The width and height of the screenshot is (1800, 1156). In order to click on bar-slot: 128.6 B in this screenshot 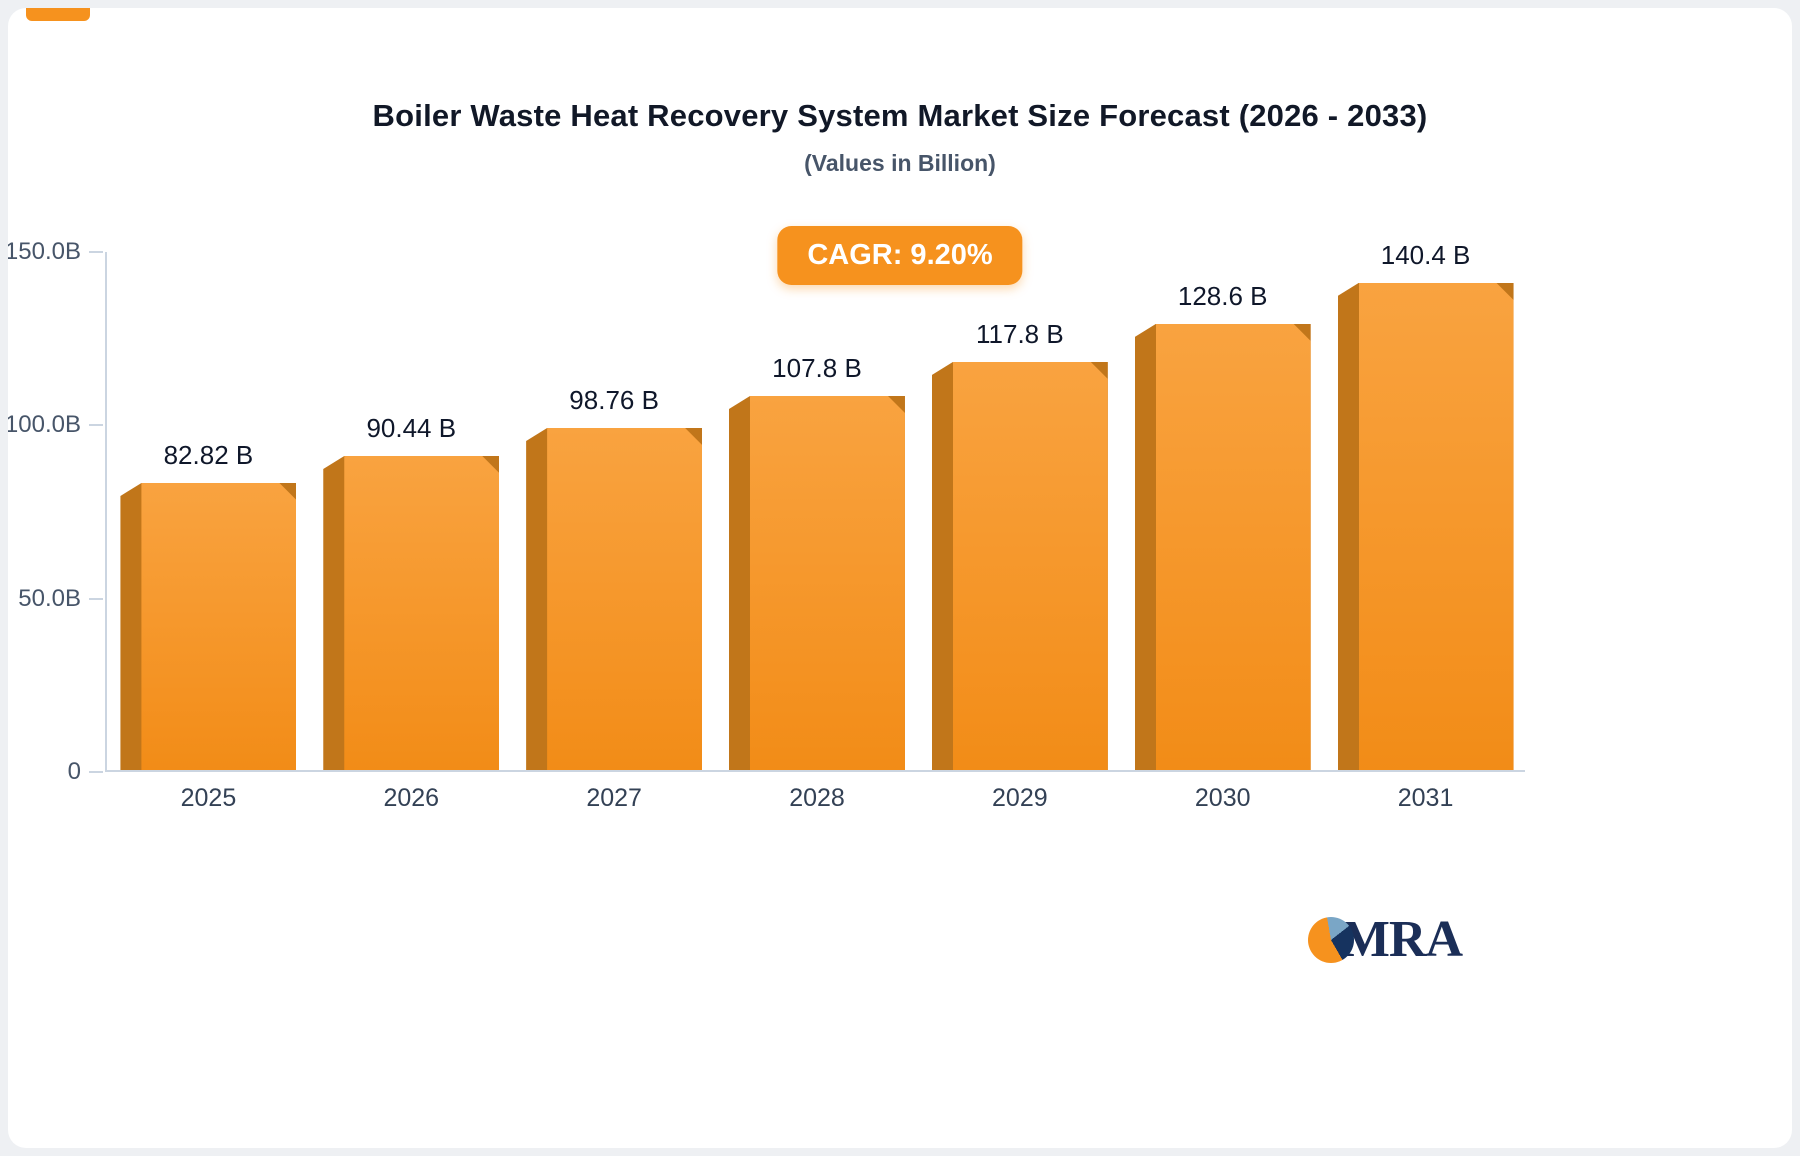, I will do `click(1222, 511)`.